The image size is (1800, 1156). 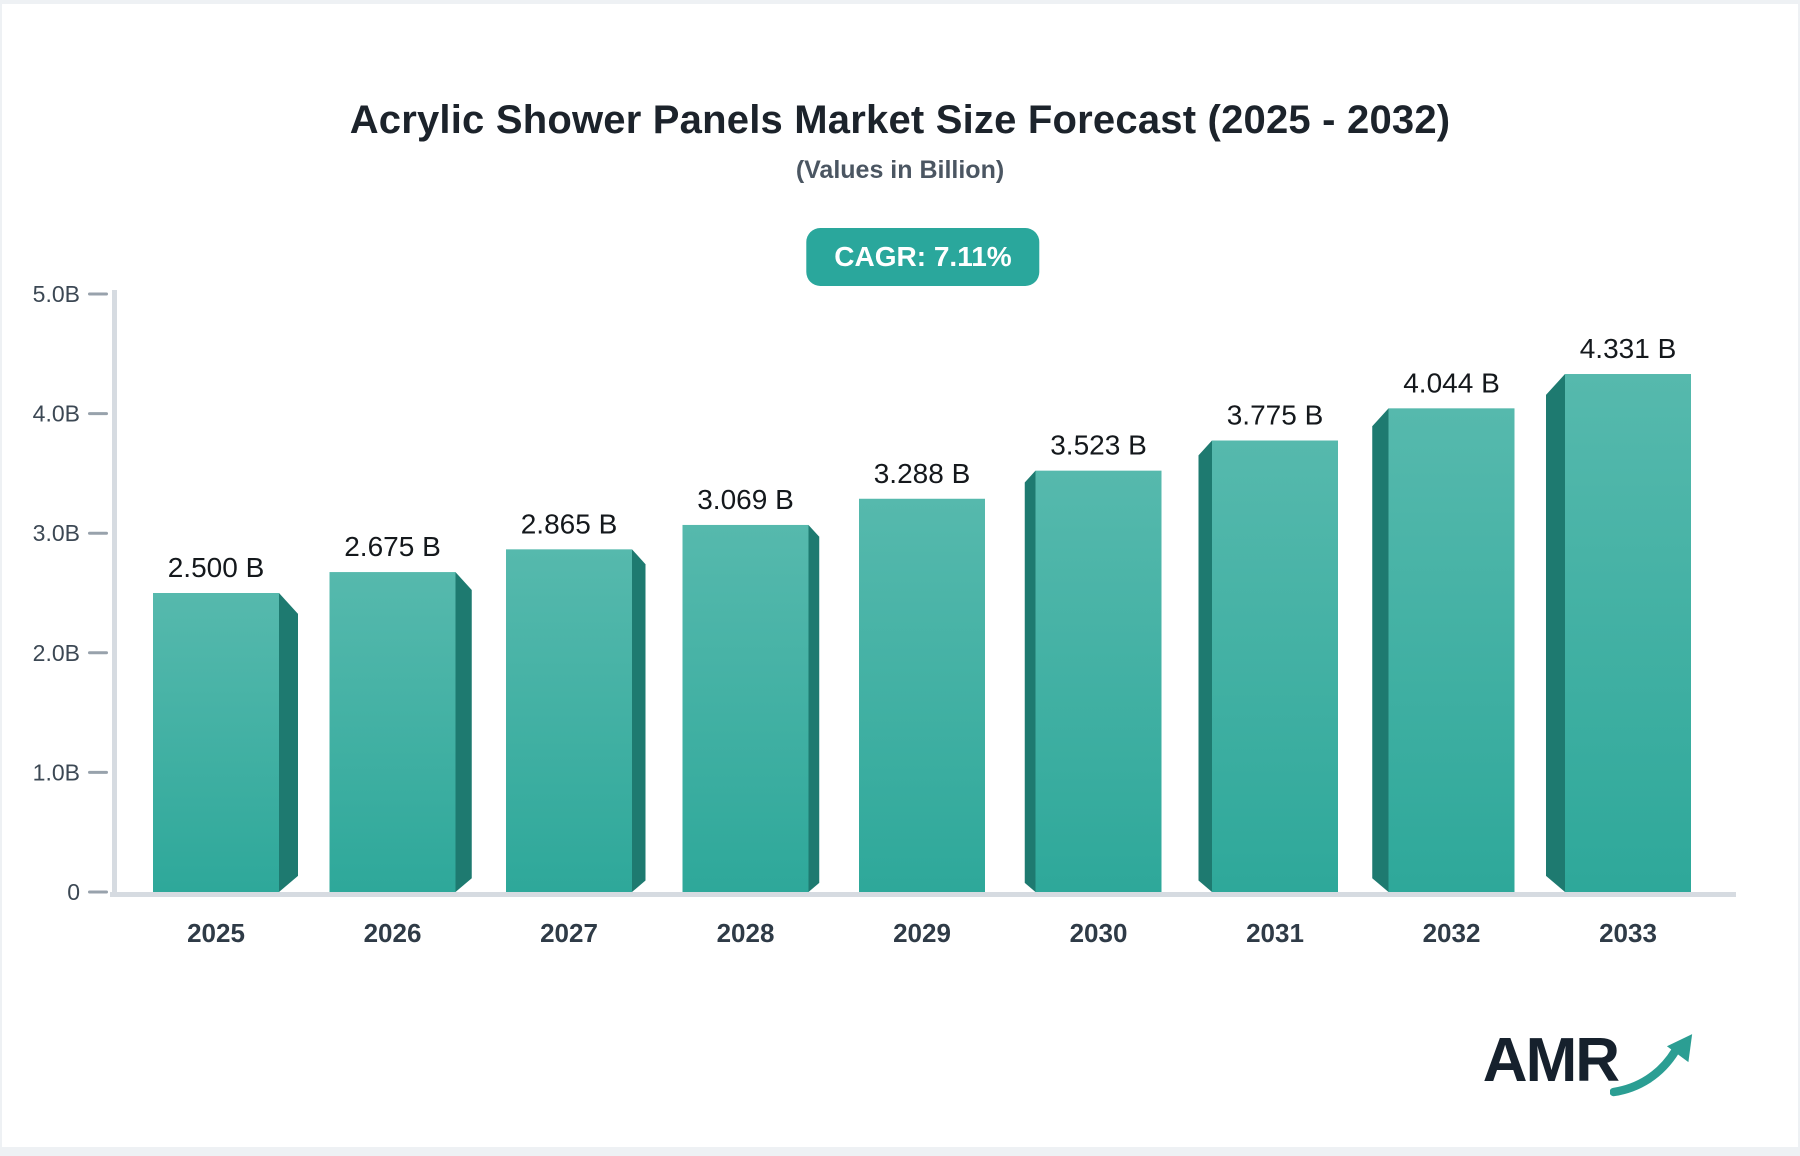 What do you see at coordinates (56, 653) in the screenshot?
I see `y-axis-label: 2.0B` at bounding box center [56, 653].